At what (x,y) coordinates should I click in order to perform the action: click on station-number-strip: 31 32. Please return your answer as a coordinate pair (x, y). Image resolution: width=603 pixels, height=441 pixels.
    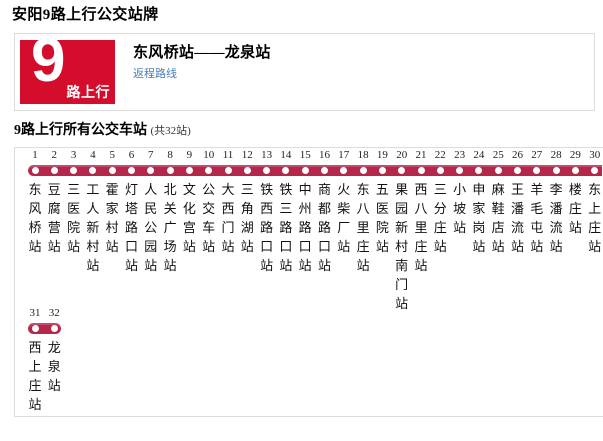
    Looking at the image, I should click on (313, 313).